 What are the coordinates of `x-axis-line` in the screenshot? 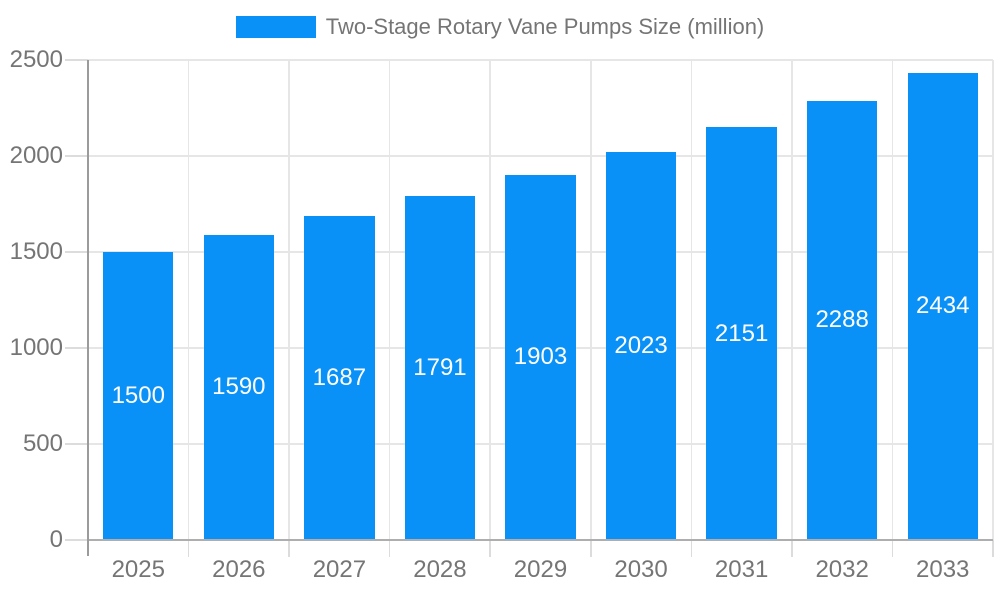 It's located at (540, 540).